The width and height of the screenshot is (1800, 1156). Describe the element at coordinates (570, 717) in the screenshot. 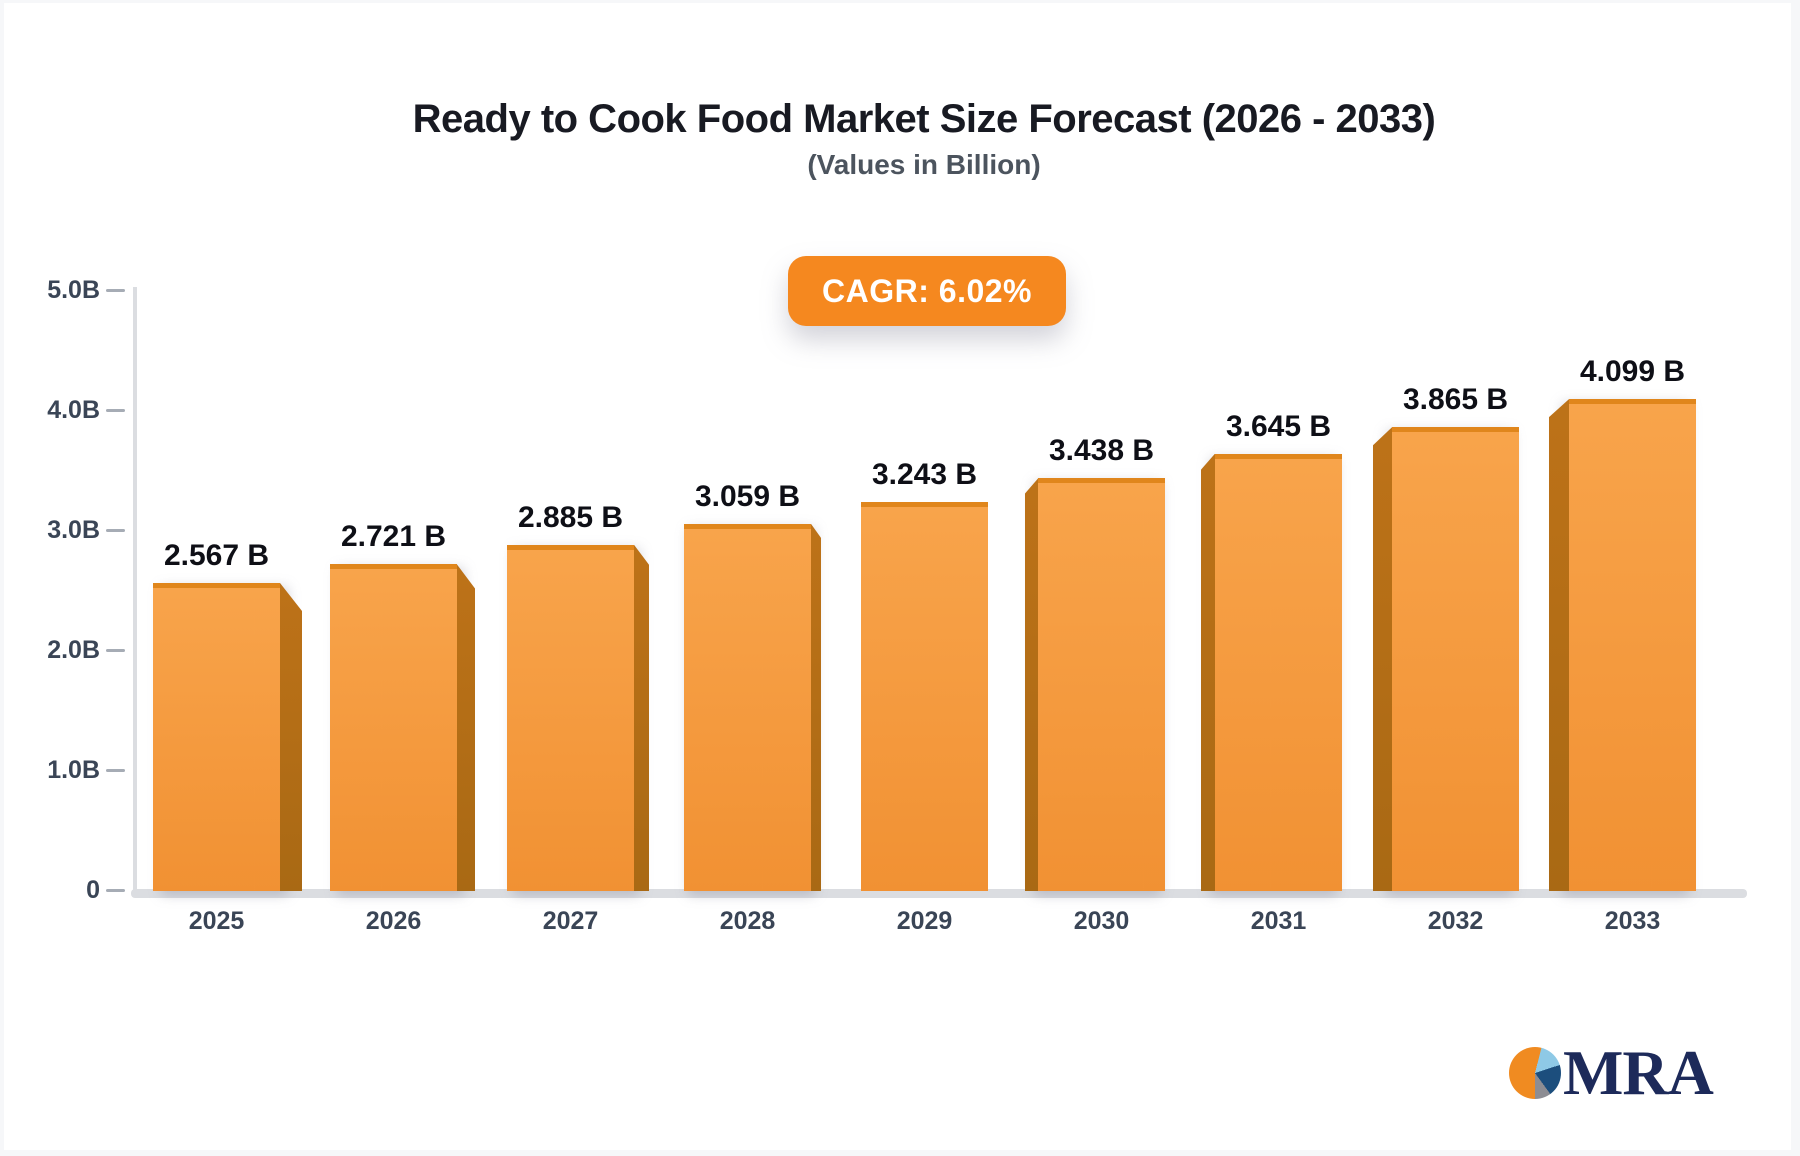

I see `bar-2027` at that location.